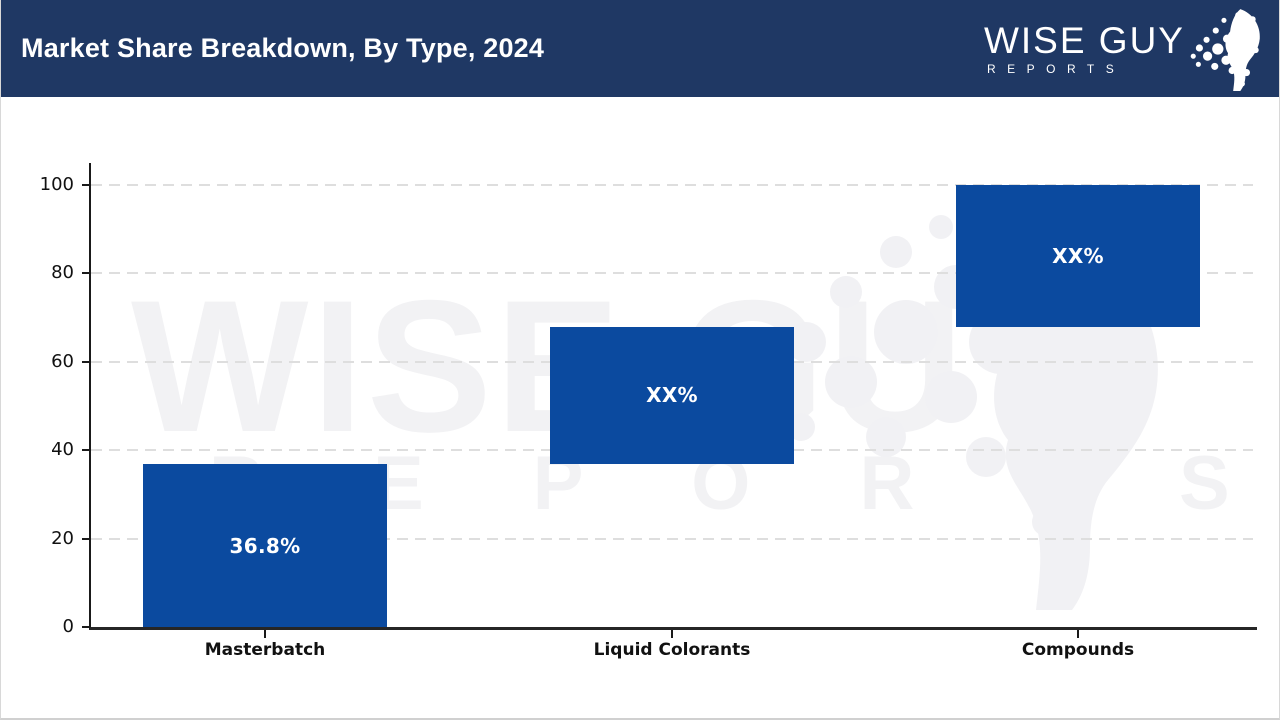 This screenshot has width=1280, height=720. What do you see at coordinates (68, 626) in the screenshot?
I see `y-tick-label: 0` at bounding box center [68, 626].